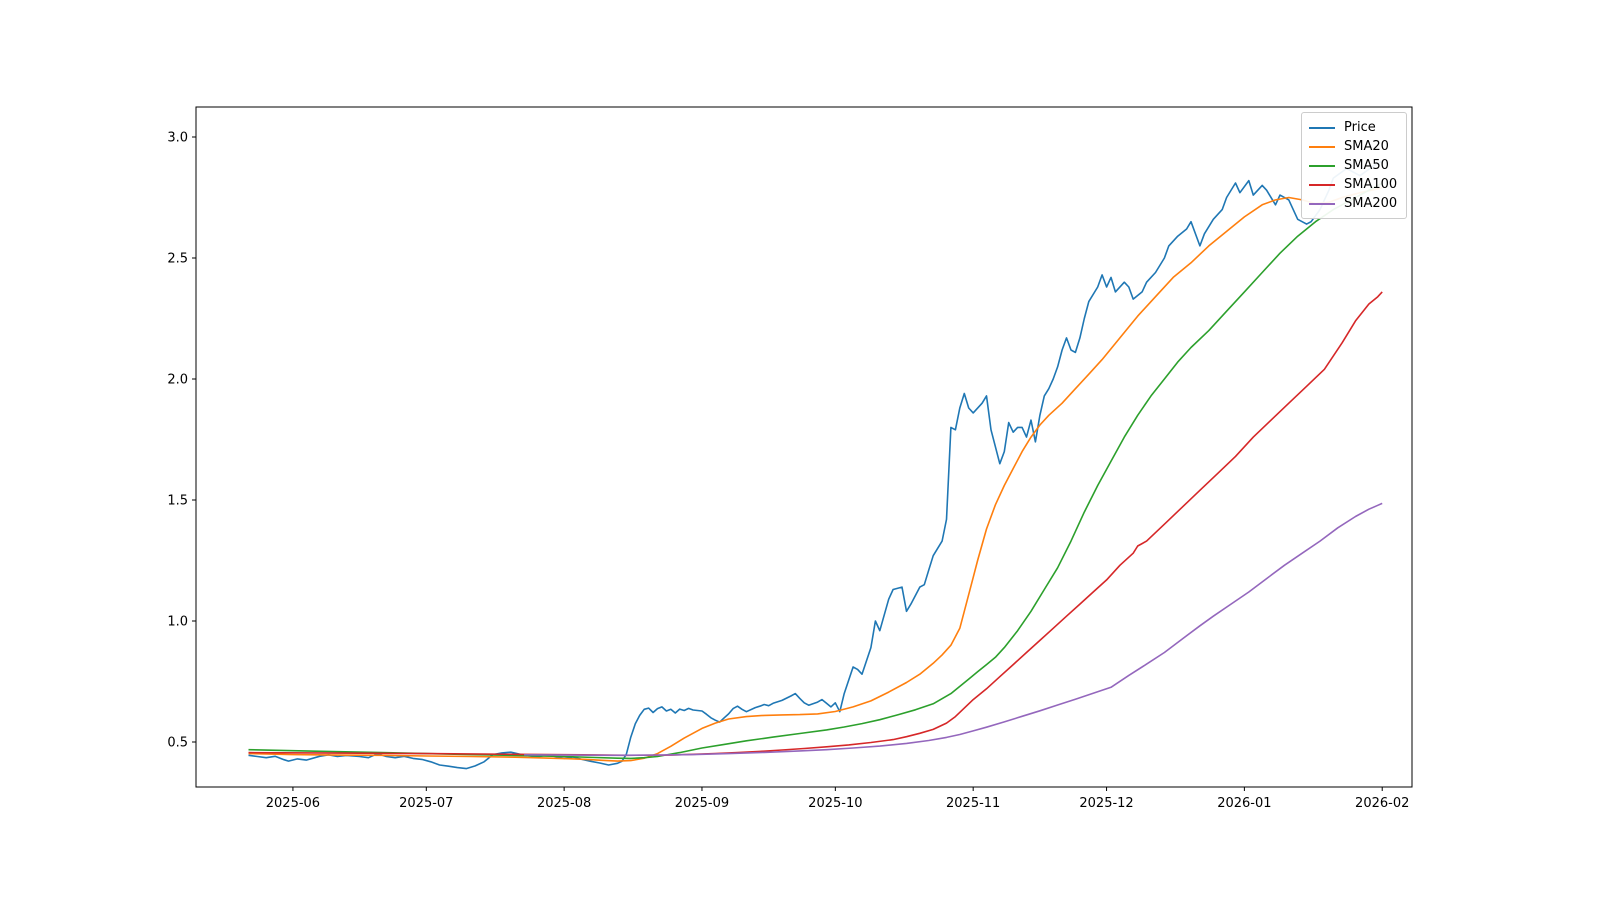  I want to click on x-tick-label: 2025-06, so click(293, 803).